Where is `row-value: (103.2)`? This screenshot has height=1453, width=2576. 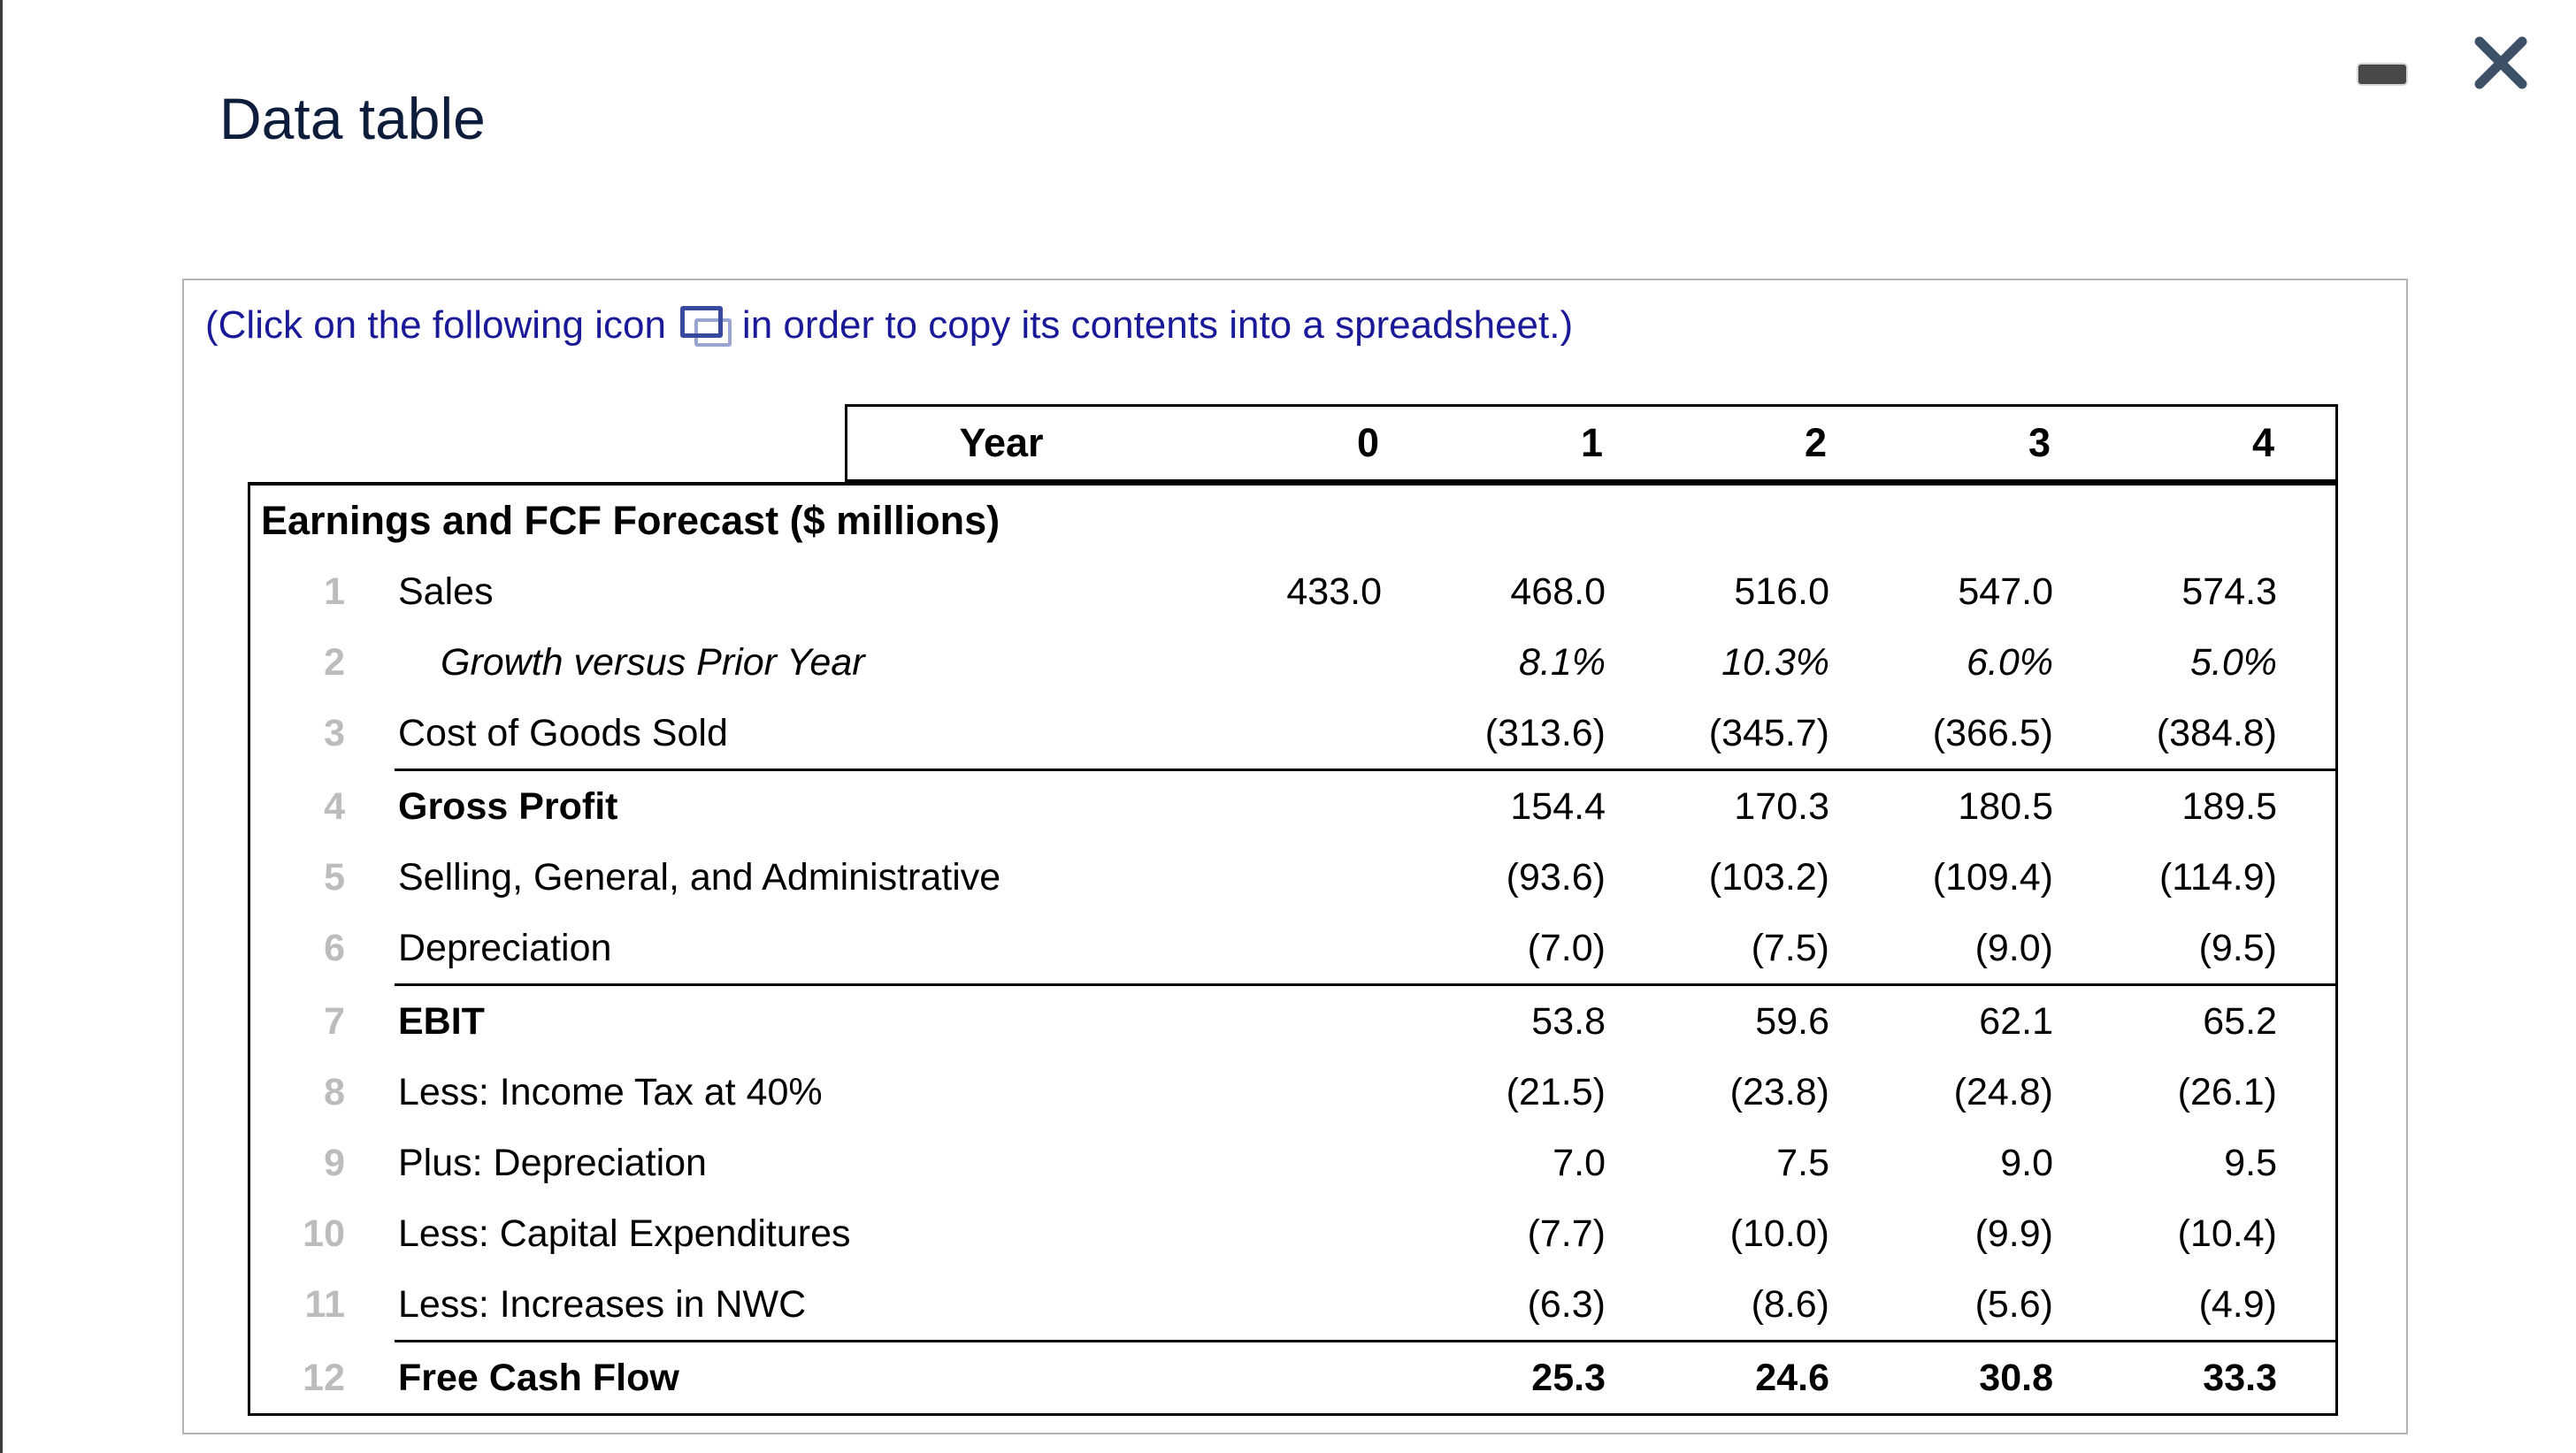
row-value: (103.2) is located at coordinates (1768, 877).